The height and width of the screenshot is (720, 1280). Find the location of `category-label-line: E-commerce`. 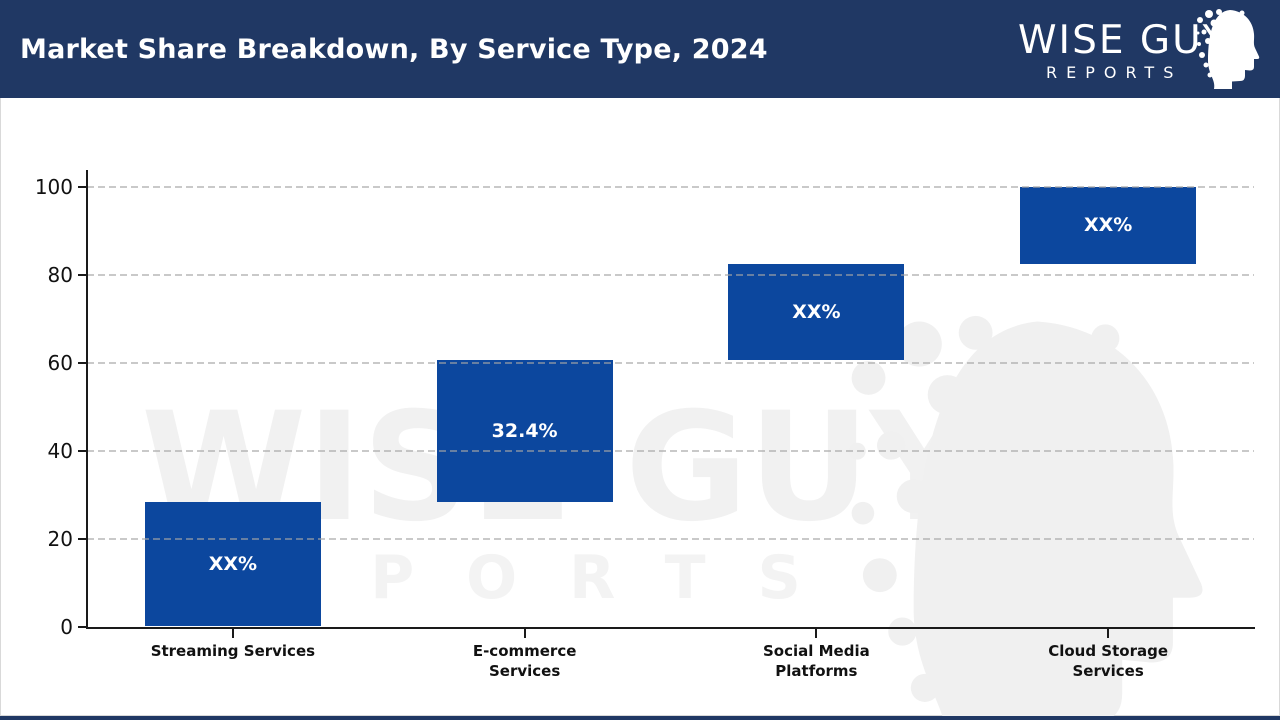

category-label-line: E-commerce is located at coordinates (524, 650).